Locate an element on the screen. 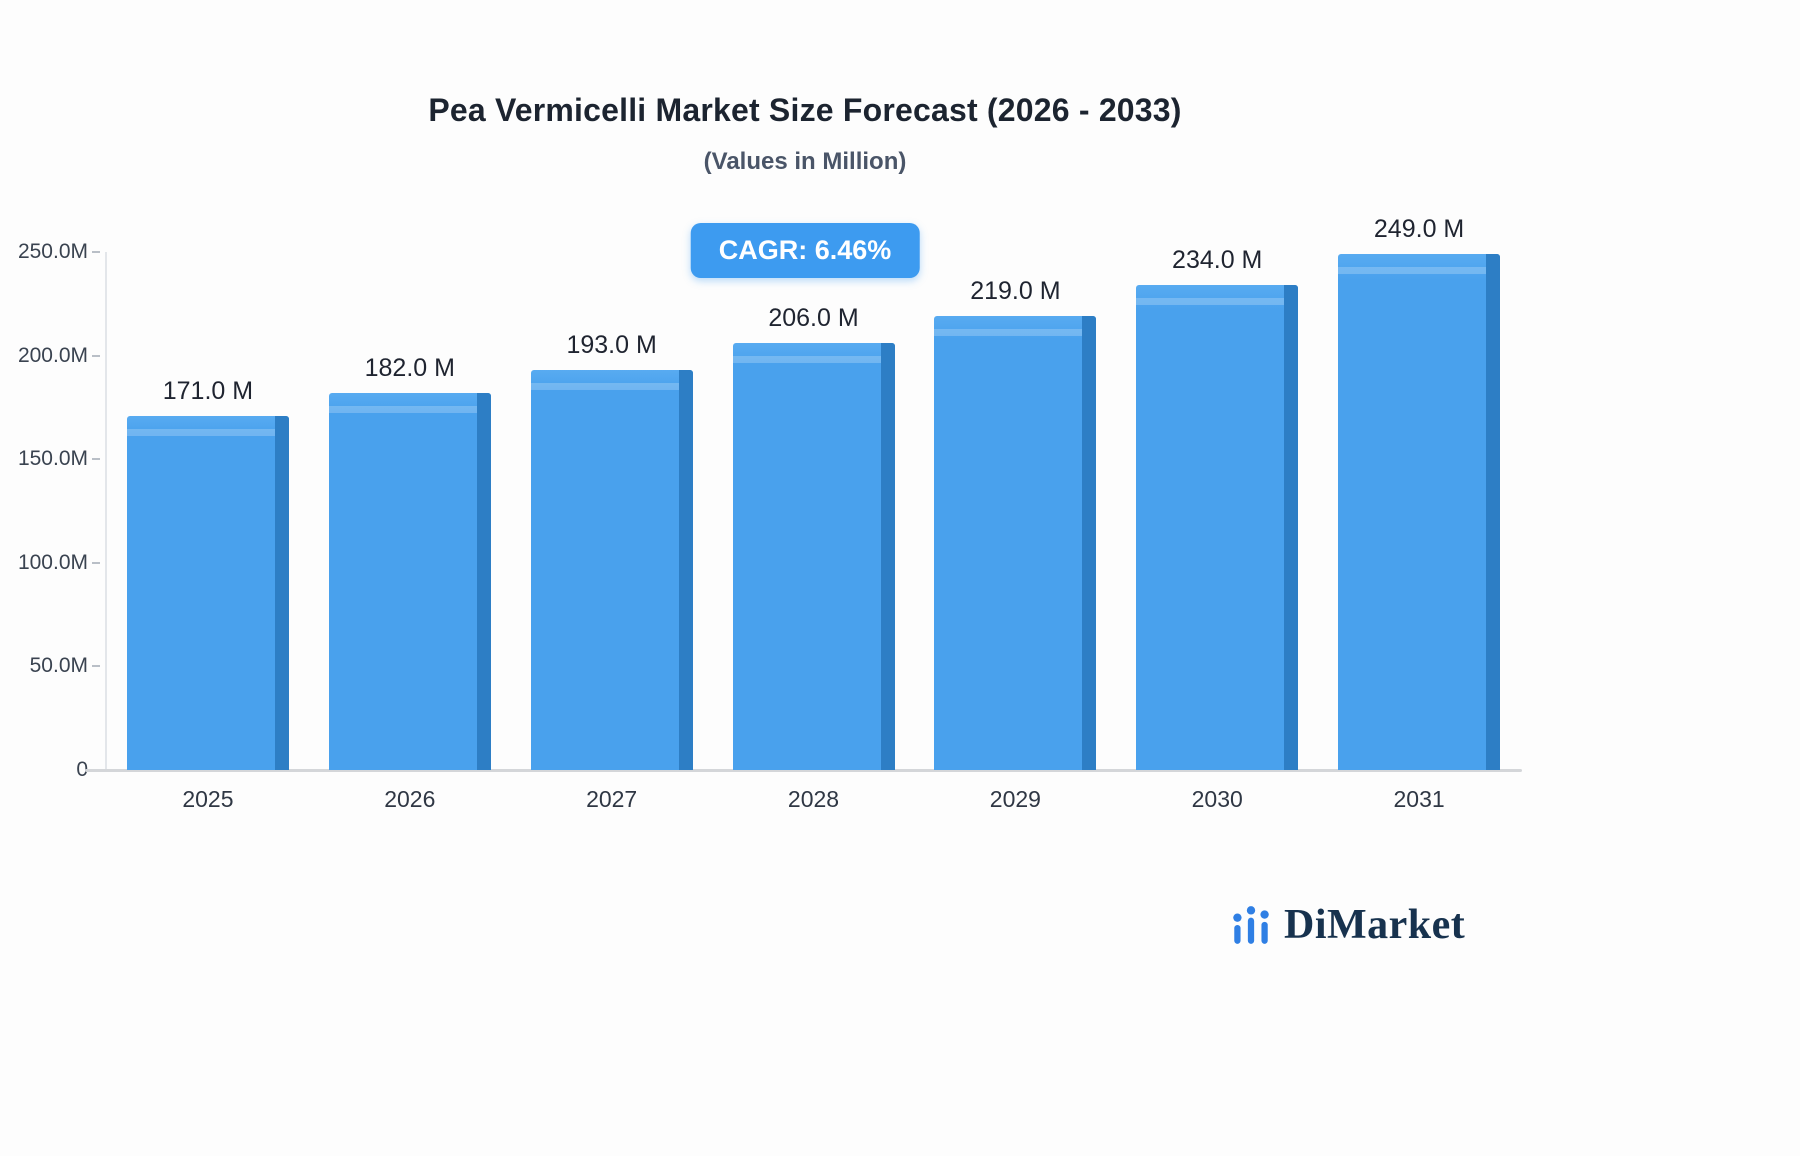  bar-2025: 171.0 M is located at coordinates (207, 573).